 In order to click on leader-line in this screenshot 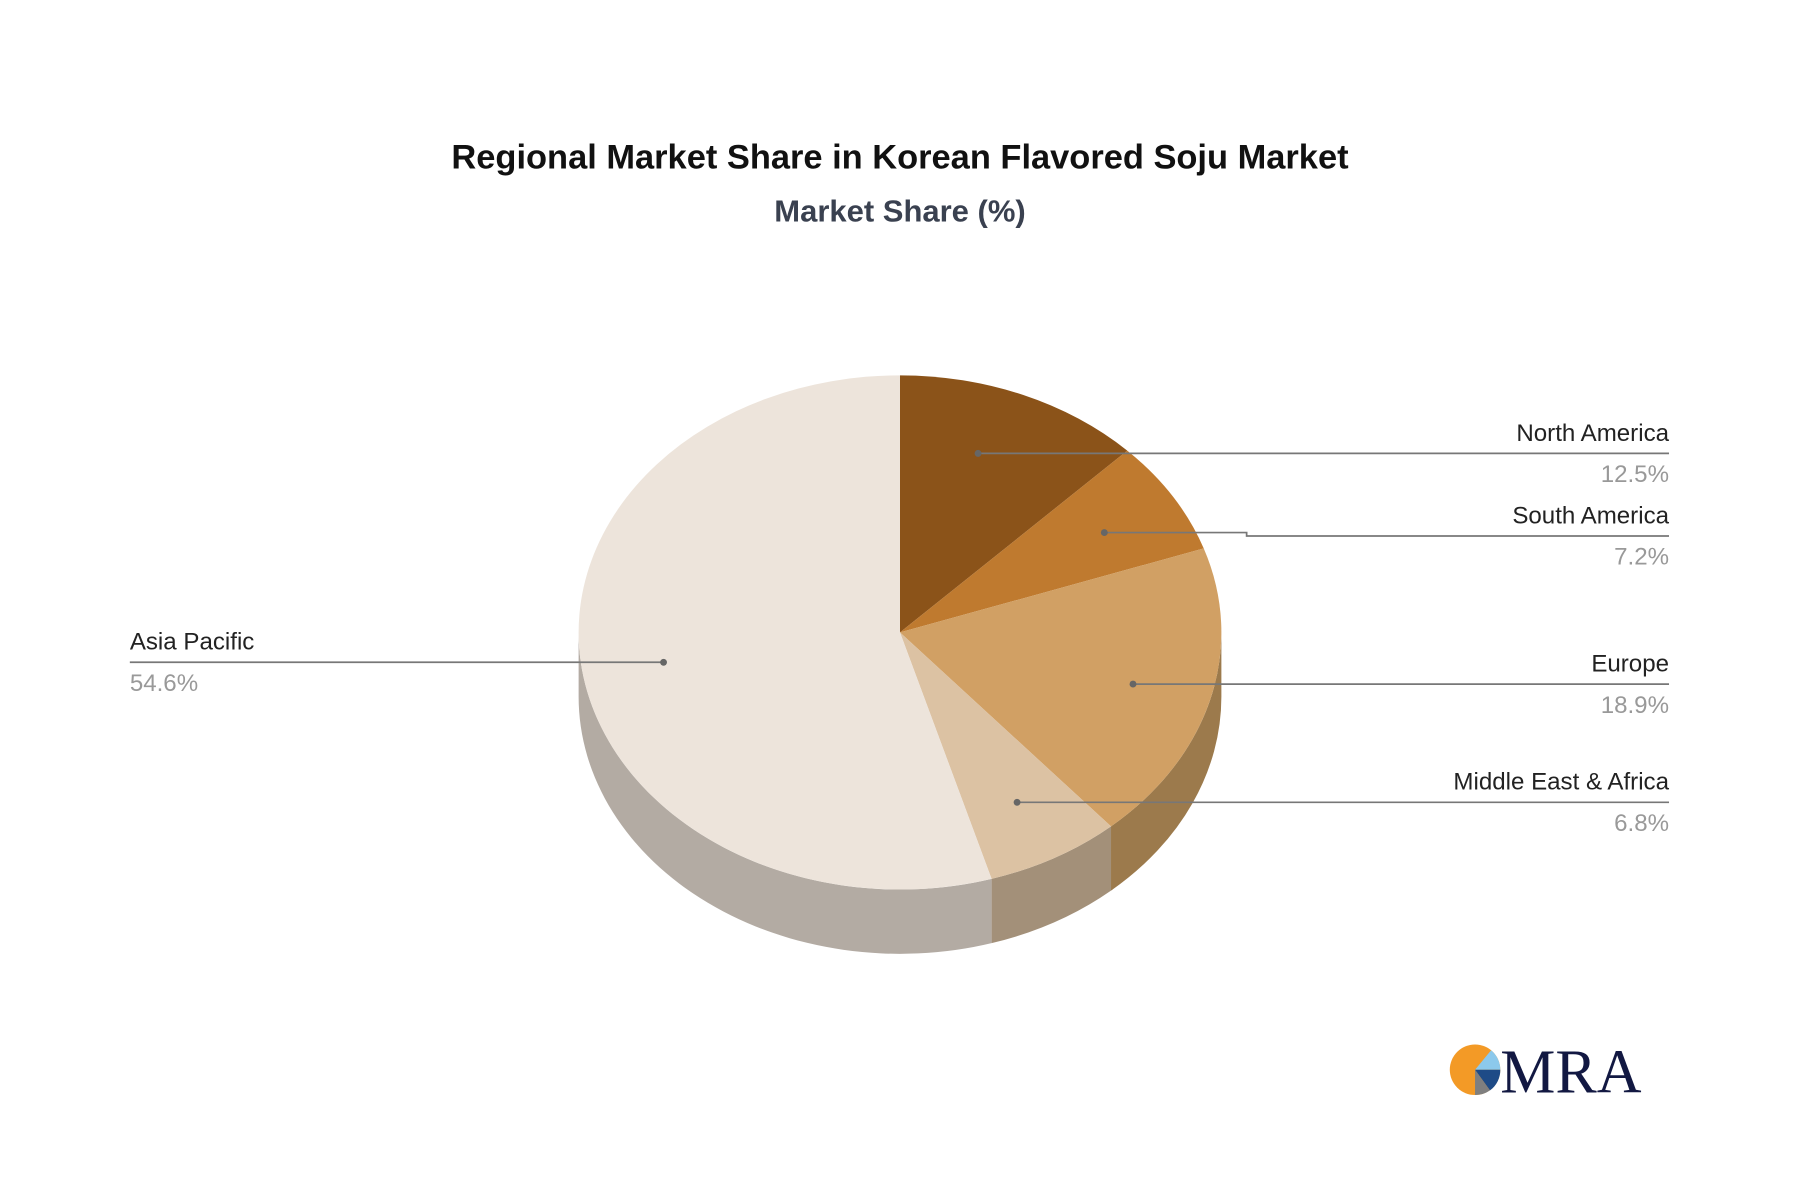, I will do `click(1387, 534)`.